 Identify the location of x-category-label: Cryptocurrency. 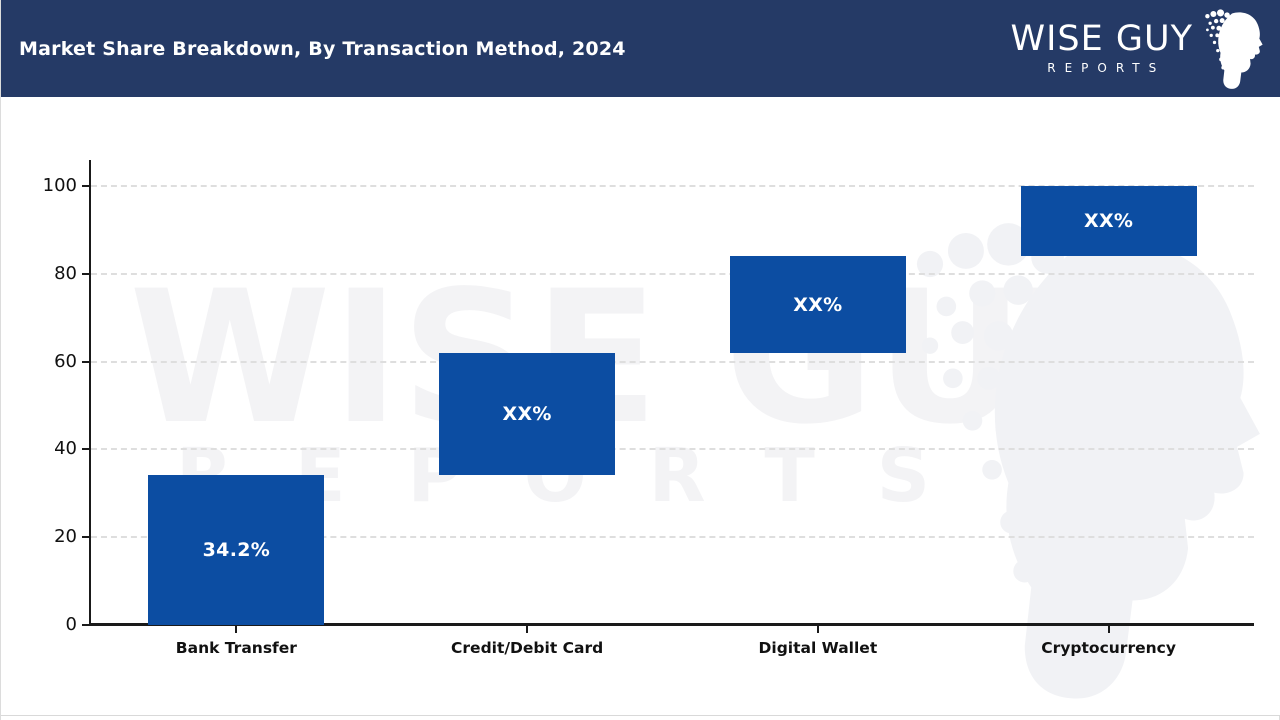
(1108, 648).